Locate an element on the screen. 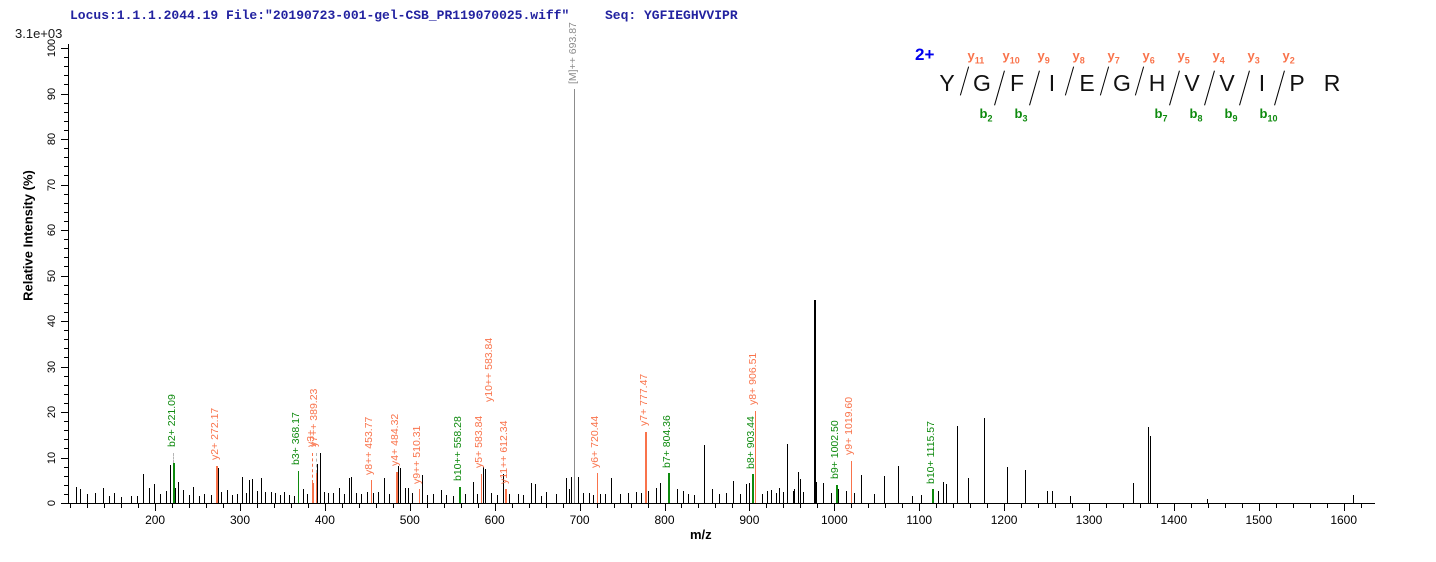 This screenshot has height=562, width=1436. residue-letter: G is located at coordinates (1122, 83).